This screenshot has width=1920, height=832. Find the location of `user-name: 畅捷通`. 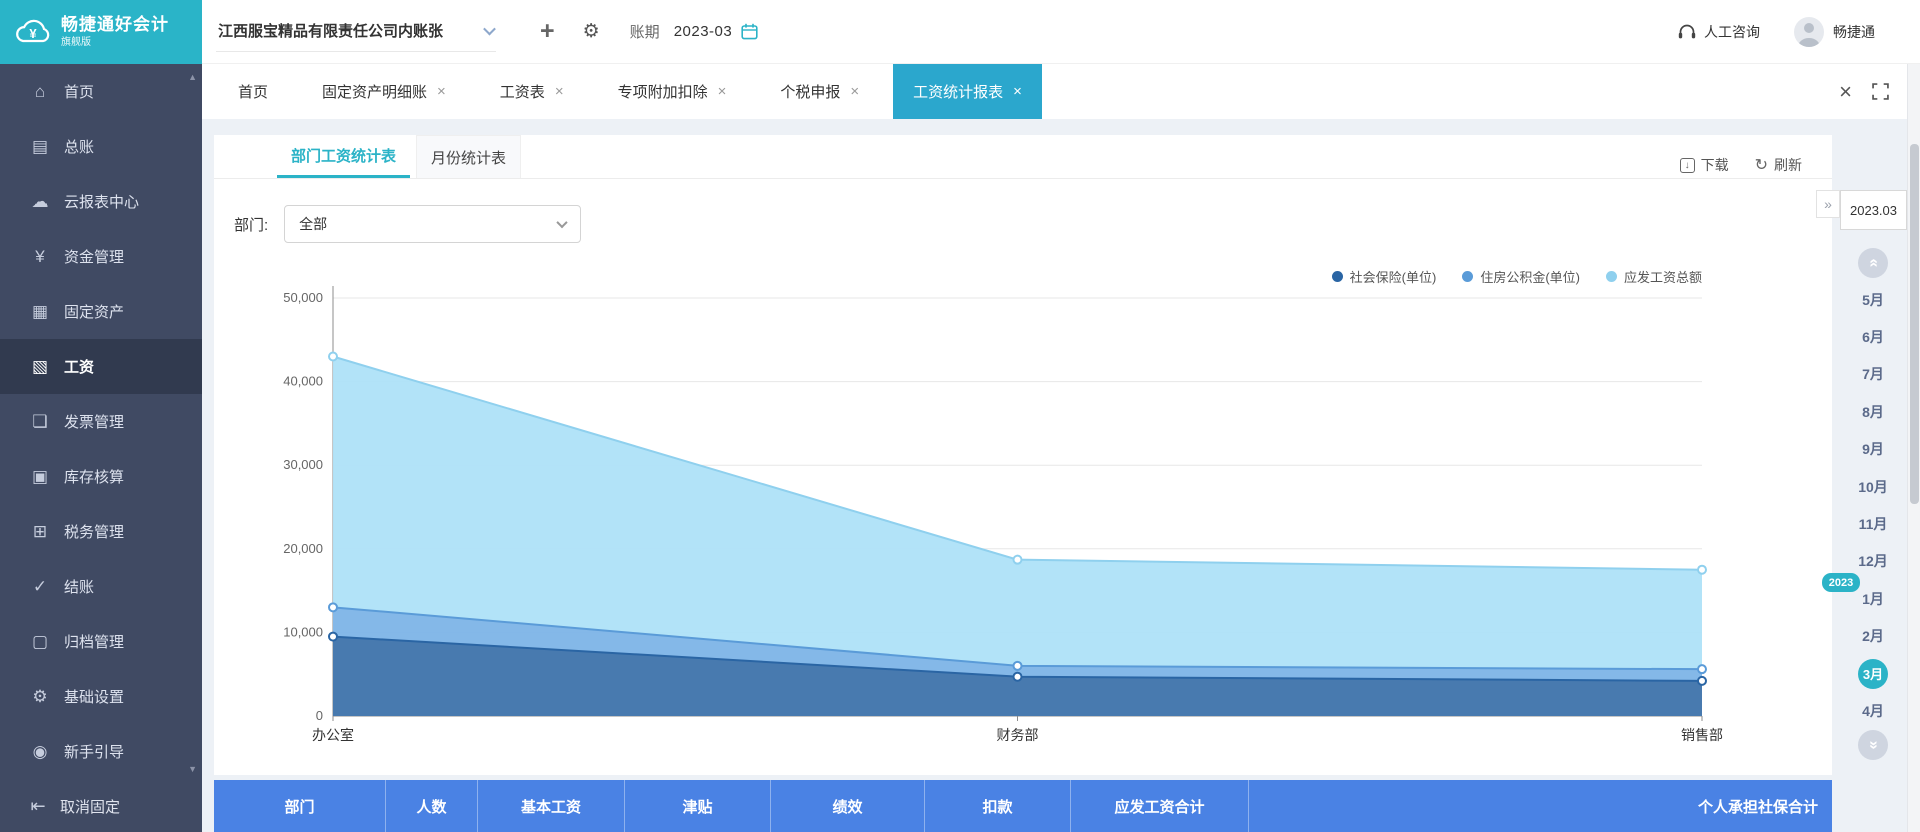

user-name: 畅捷通 is located at coordinates (1854, 31).